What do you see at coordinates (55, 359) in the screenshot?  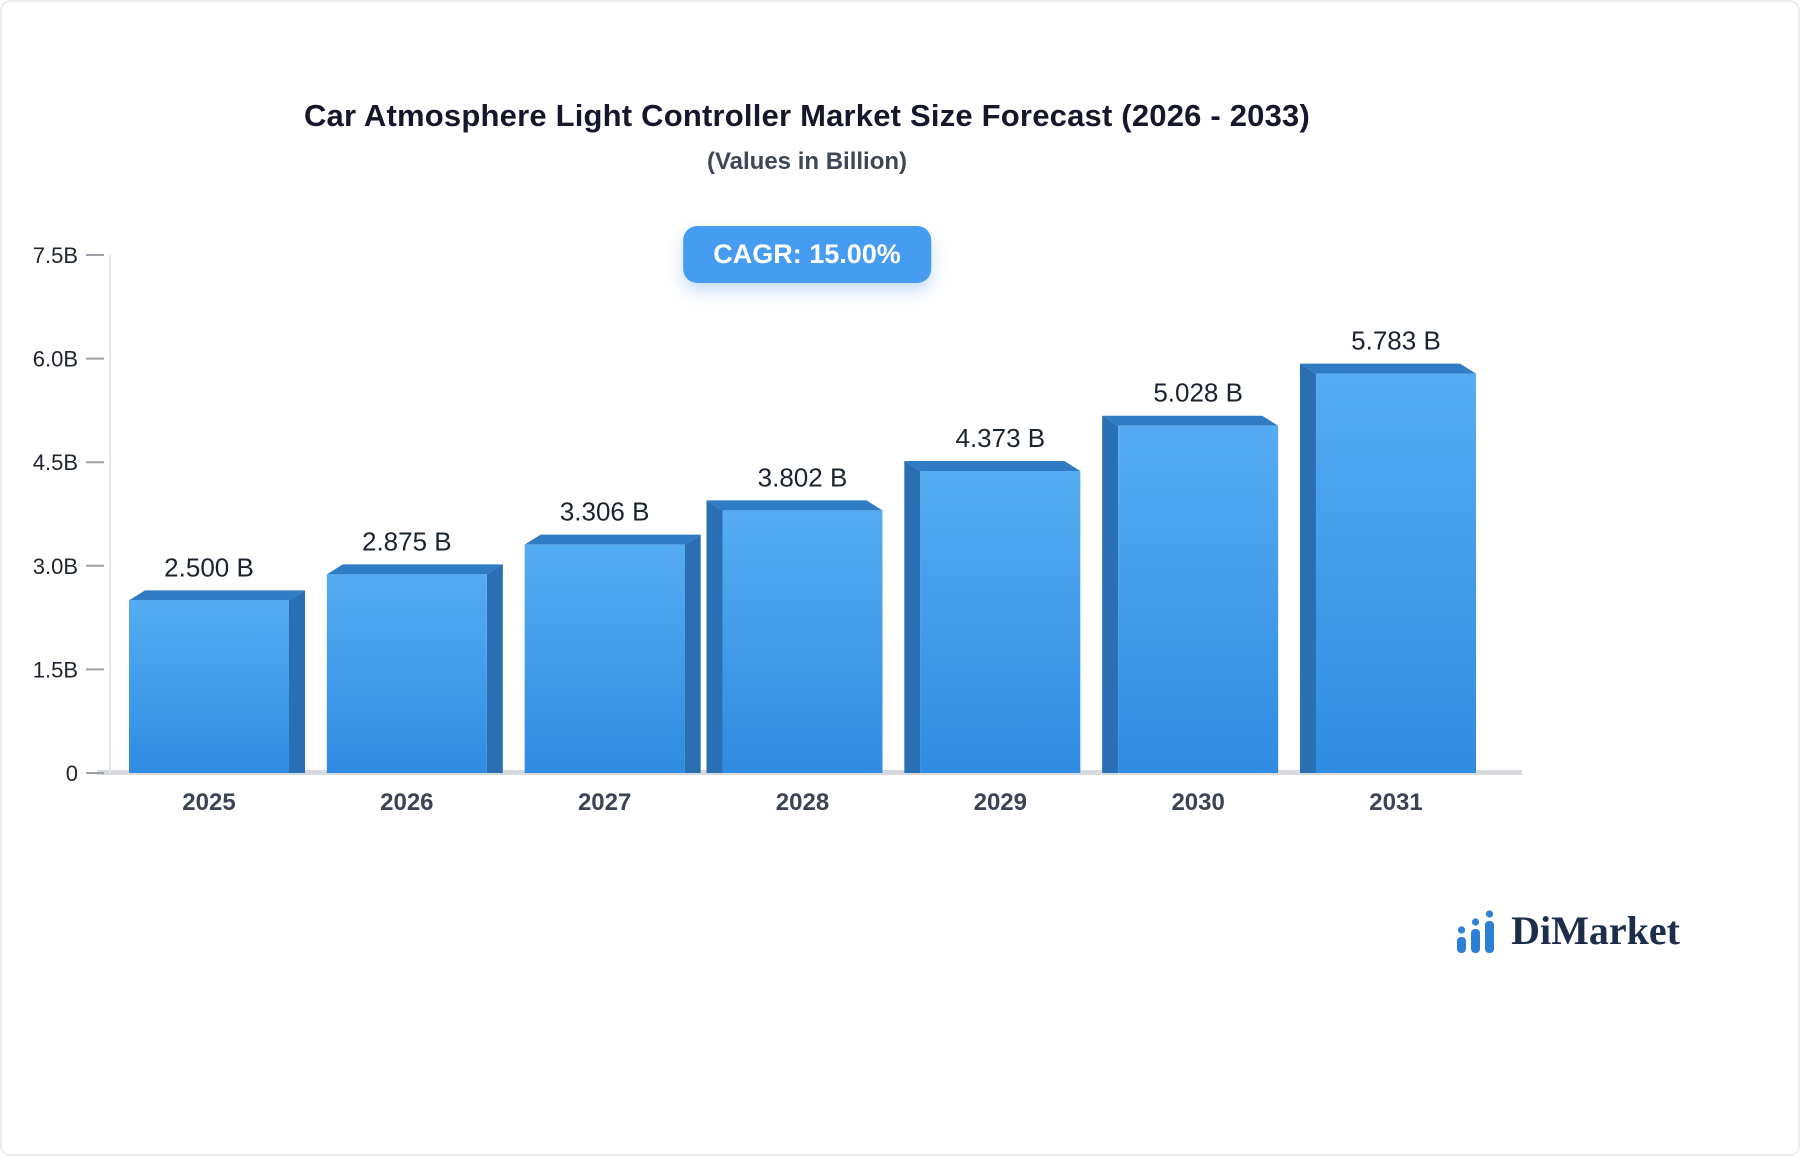 I see `y-tick-label: 6.0B` at bounding box center [55, 359].